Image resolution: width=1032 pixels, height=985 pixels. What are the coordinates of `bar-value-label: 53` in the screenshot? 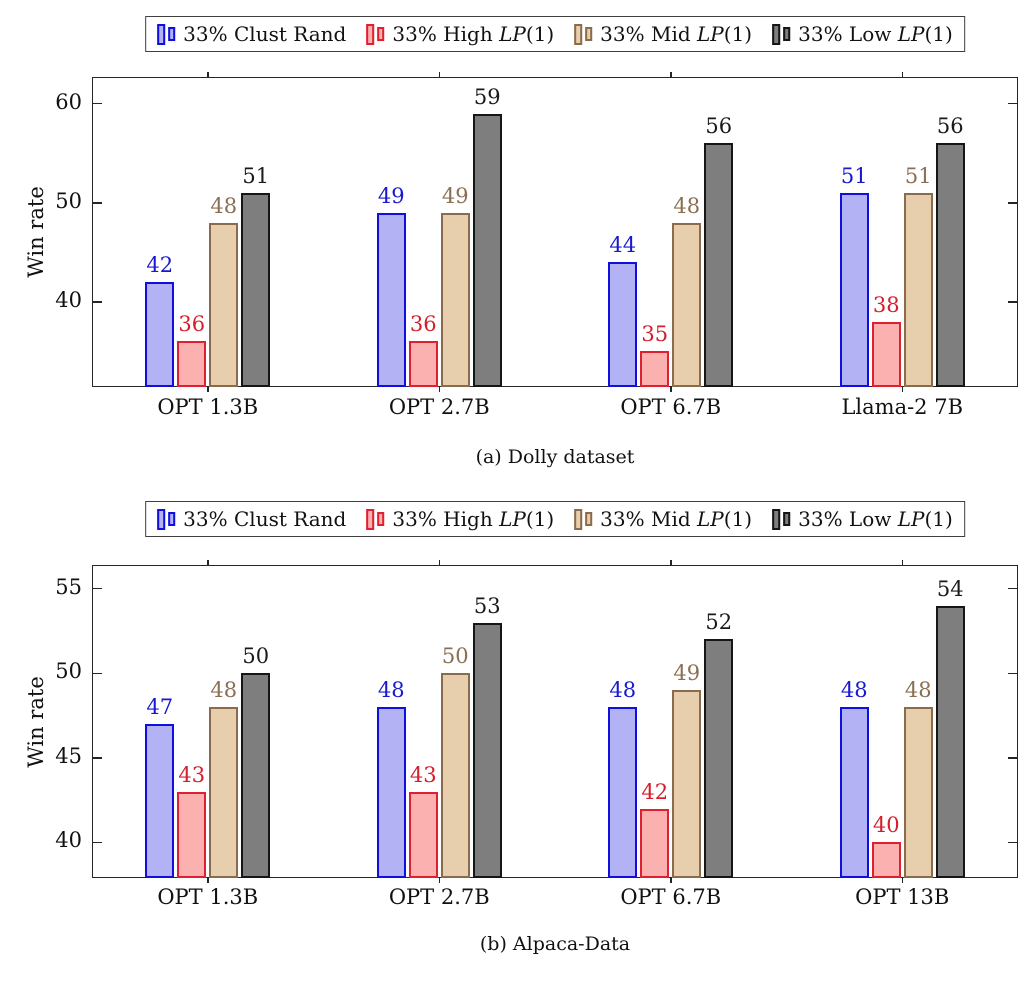 It's located at (487, 605).